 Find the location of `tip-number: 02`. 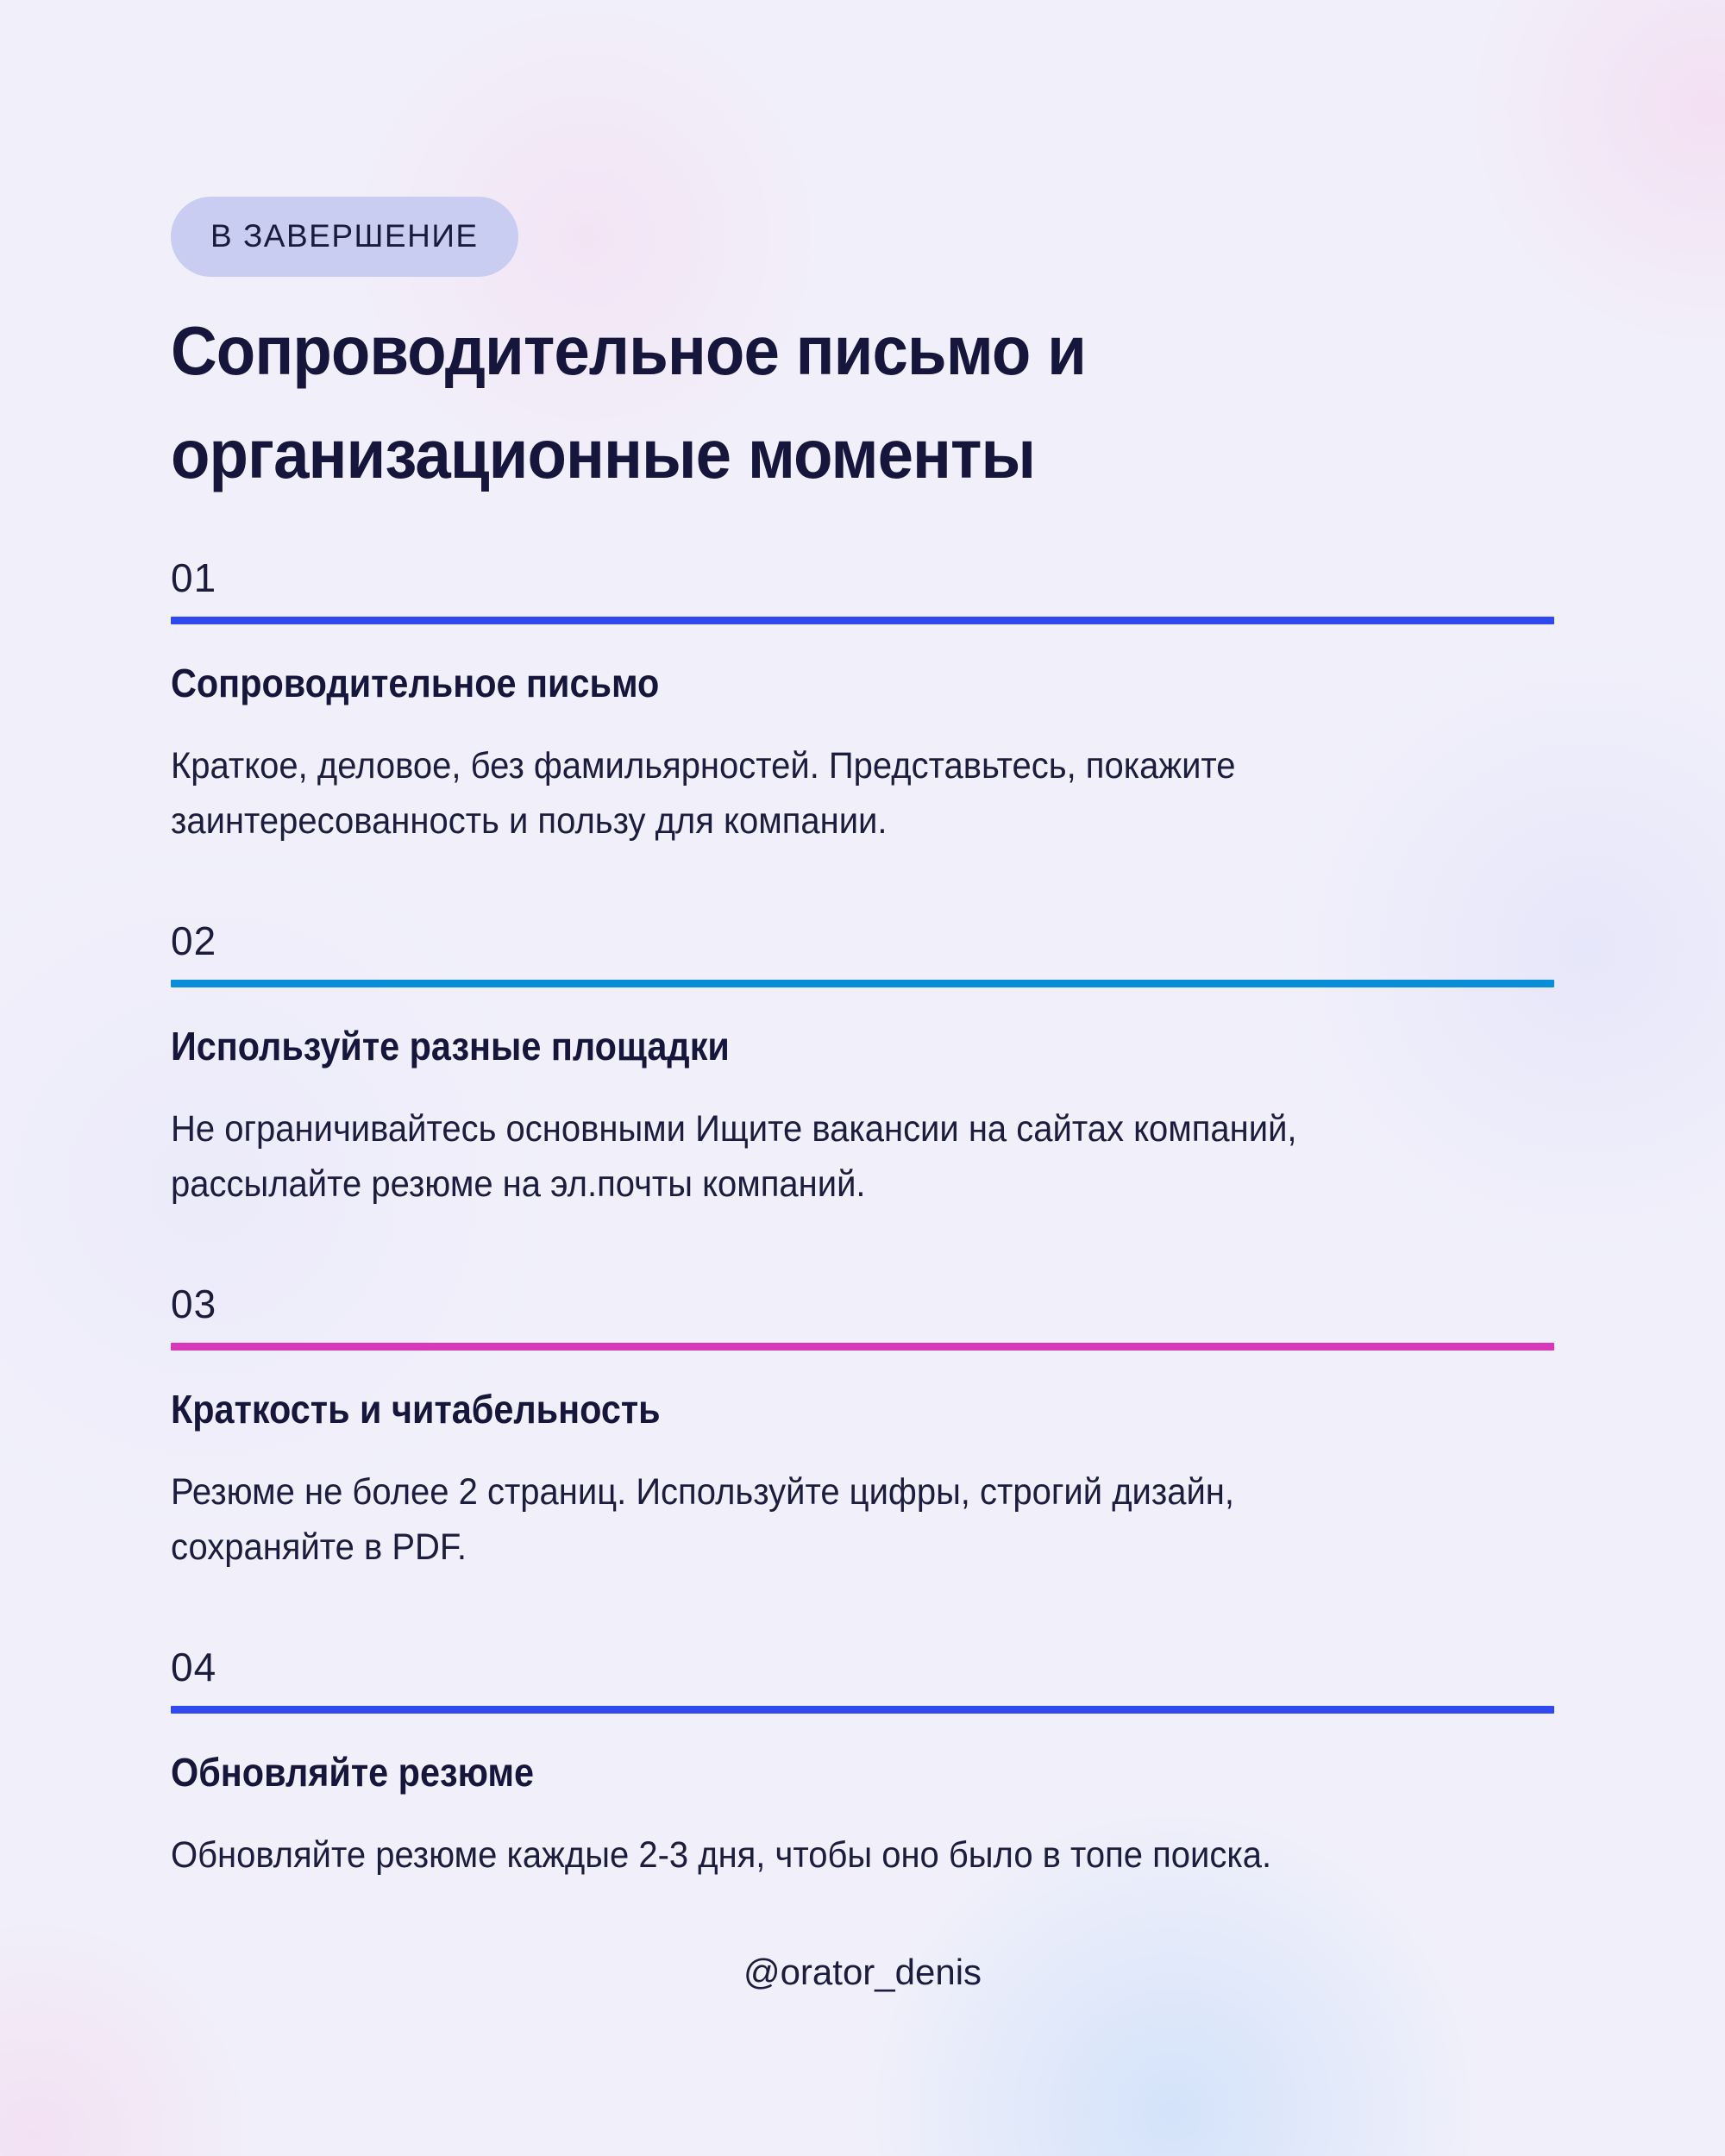

tip-number: 02 is located at coordinates (194, 940).